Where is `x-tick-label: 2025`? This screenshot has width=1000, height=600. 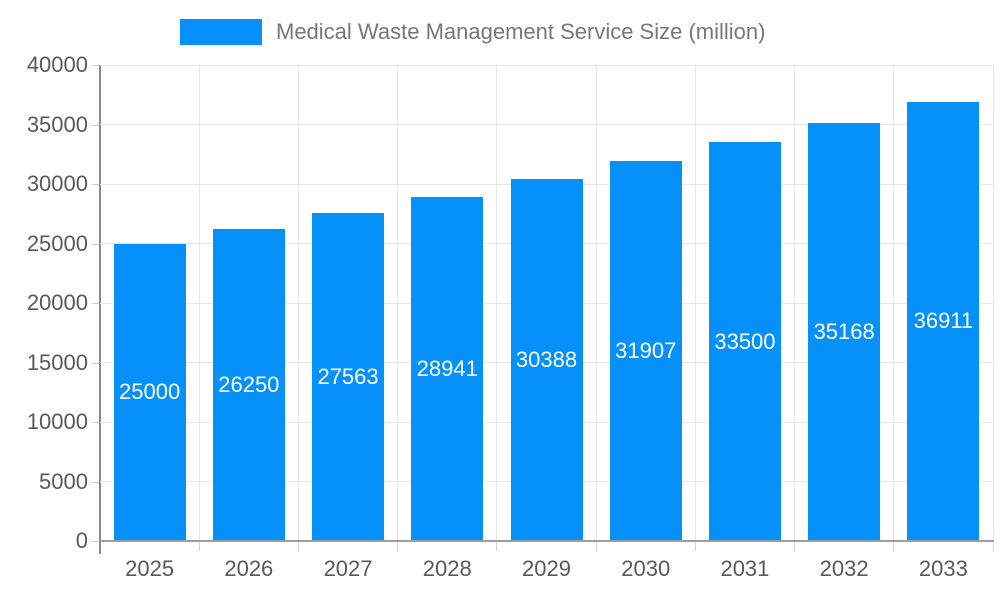
x-tick-label: 2025 is located at coordinates (150, 568).